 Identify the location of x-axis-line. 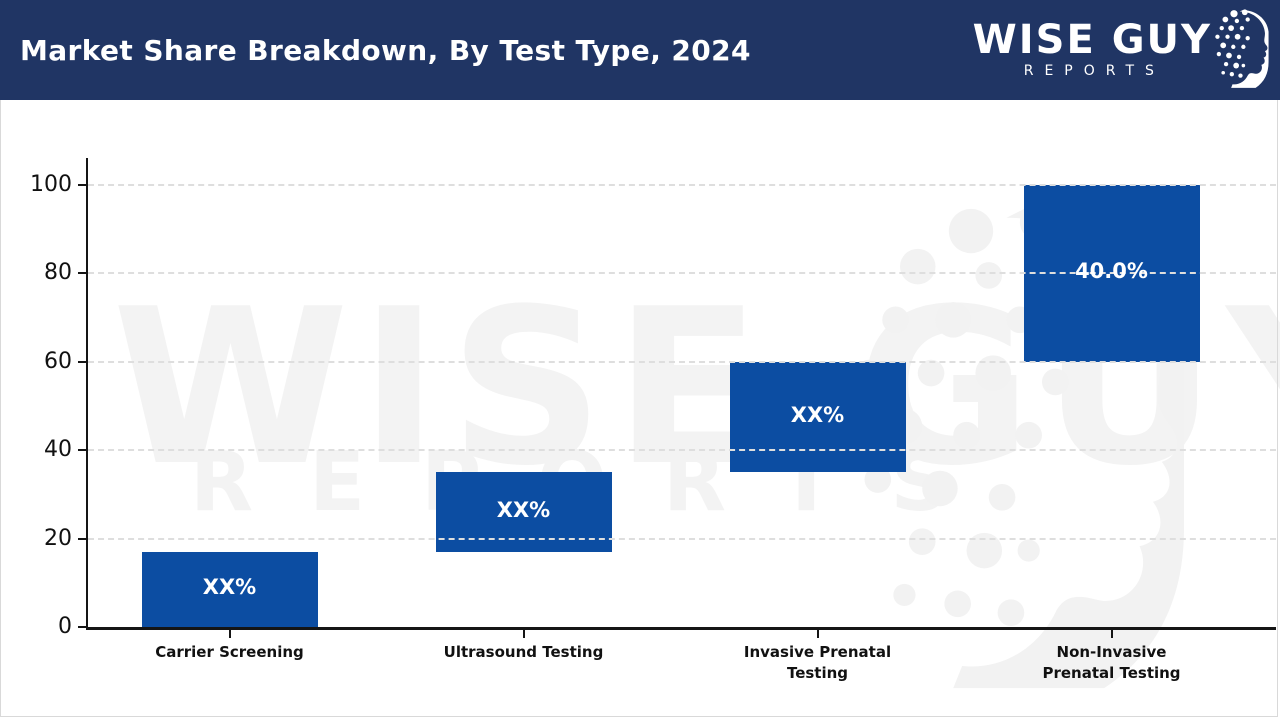
(681, 628).